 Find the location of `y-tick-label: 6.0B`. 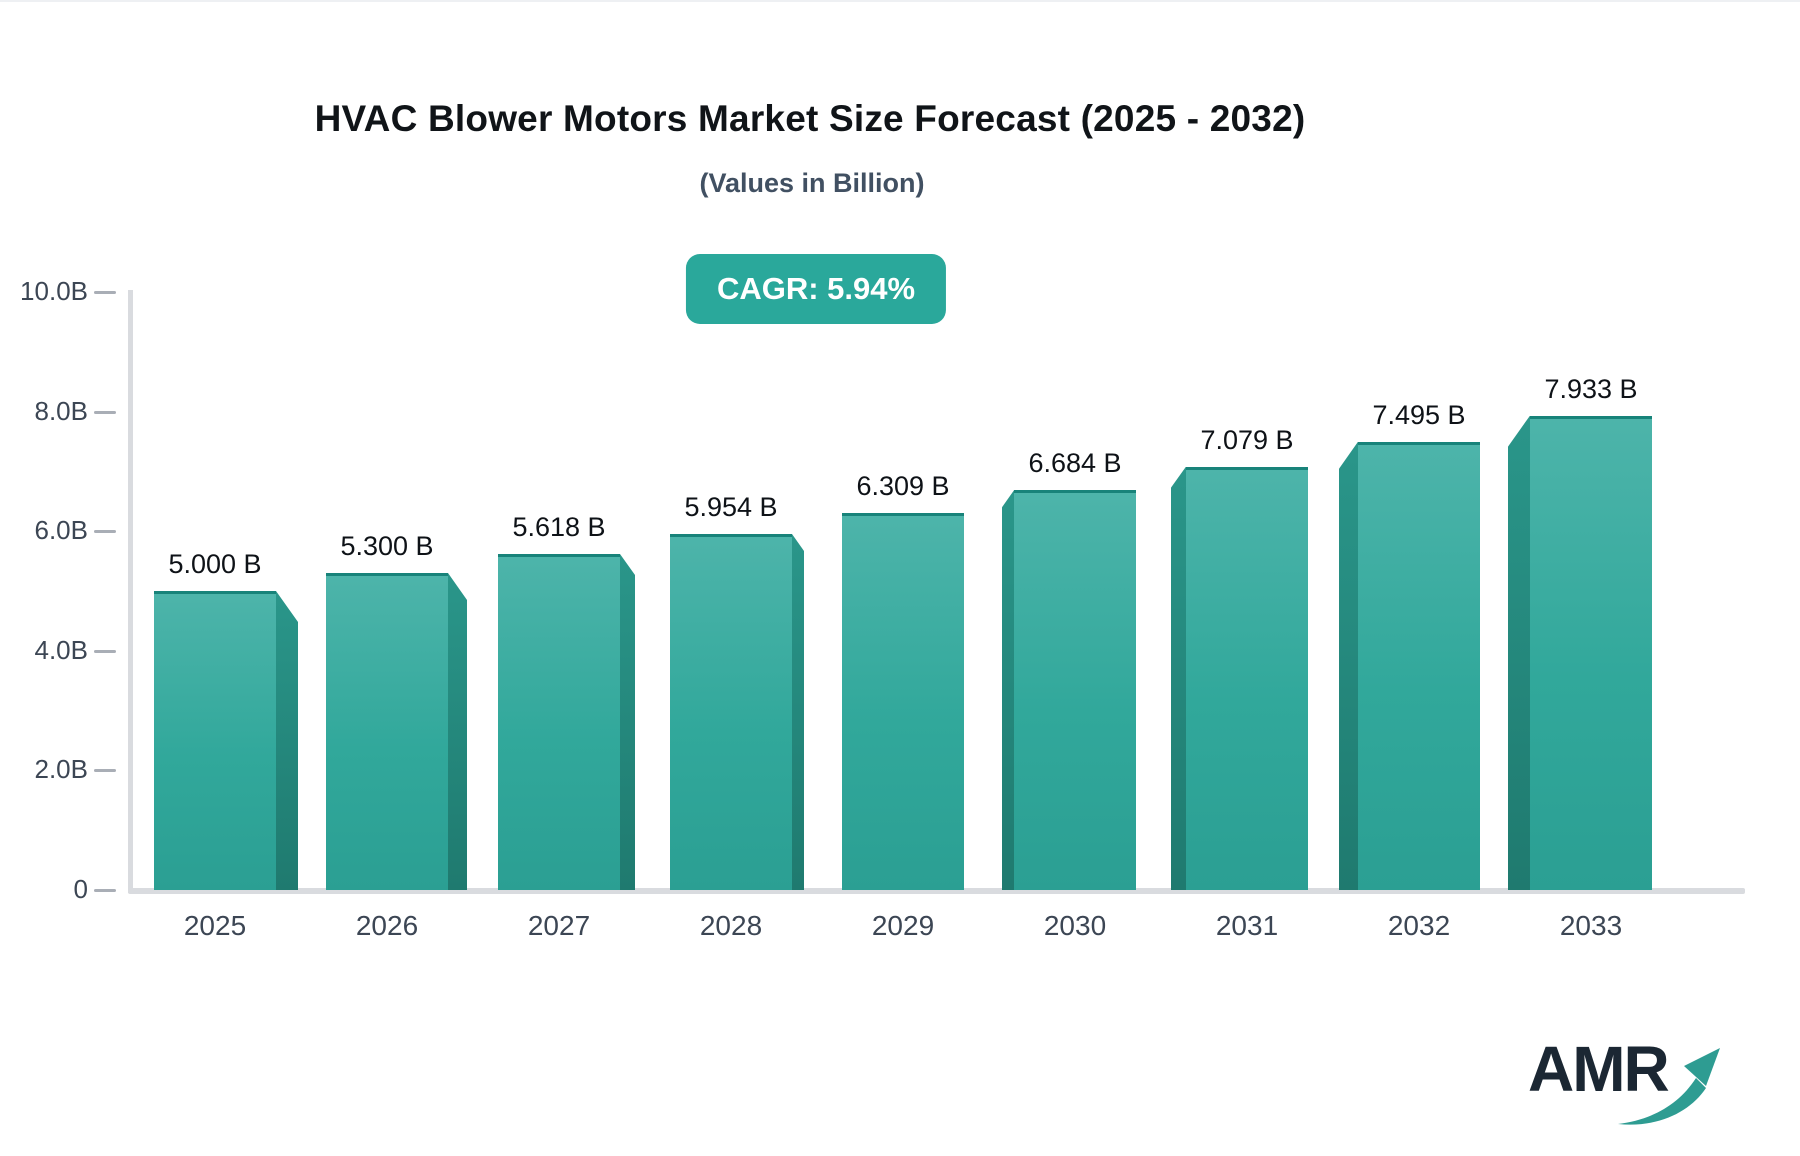

y-tick-label: 6.0B is located at coordinates (61, 530).